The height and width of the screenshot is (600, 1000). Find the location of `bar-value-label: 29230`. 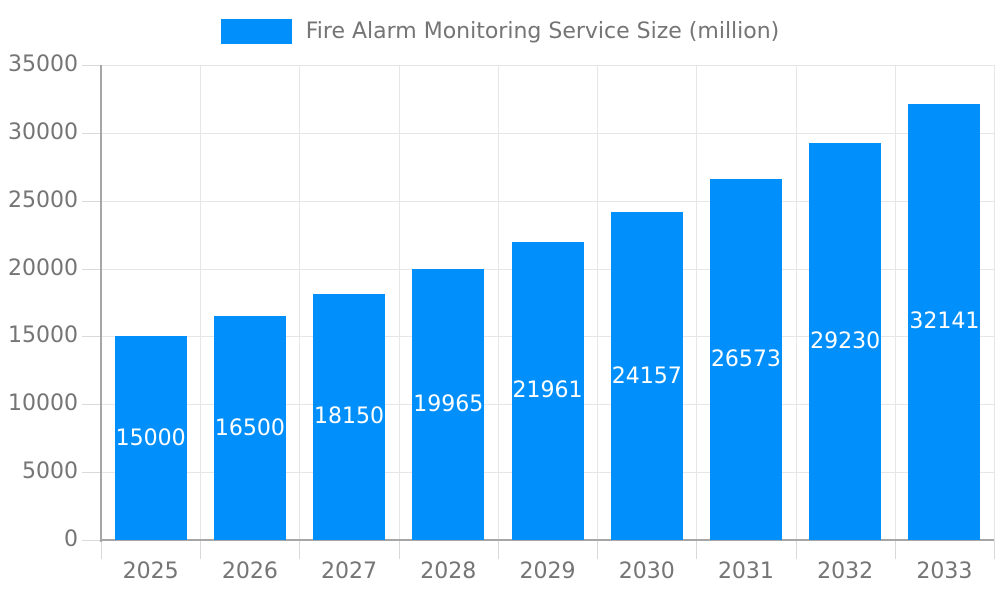

bar-value-label: 29230 is located at coordinates (845, 342).